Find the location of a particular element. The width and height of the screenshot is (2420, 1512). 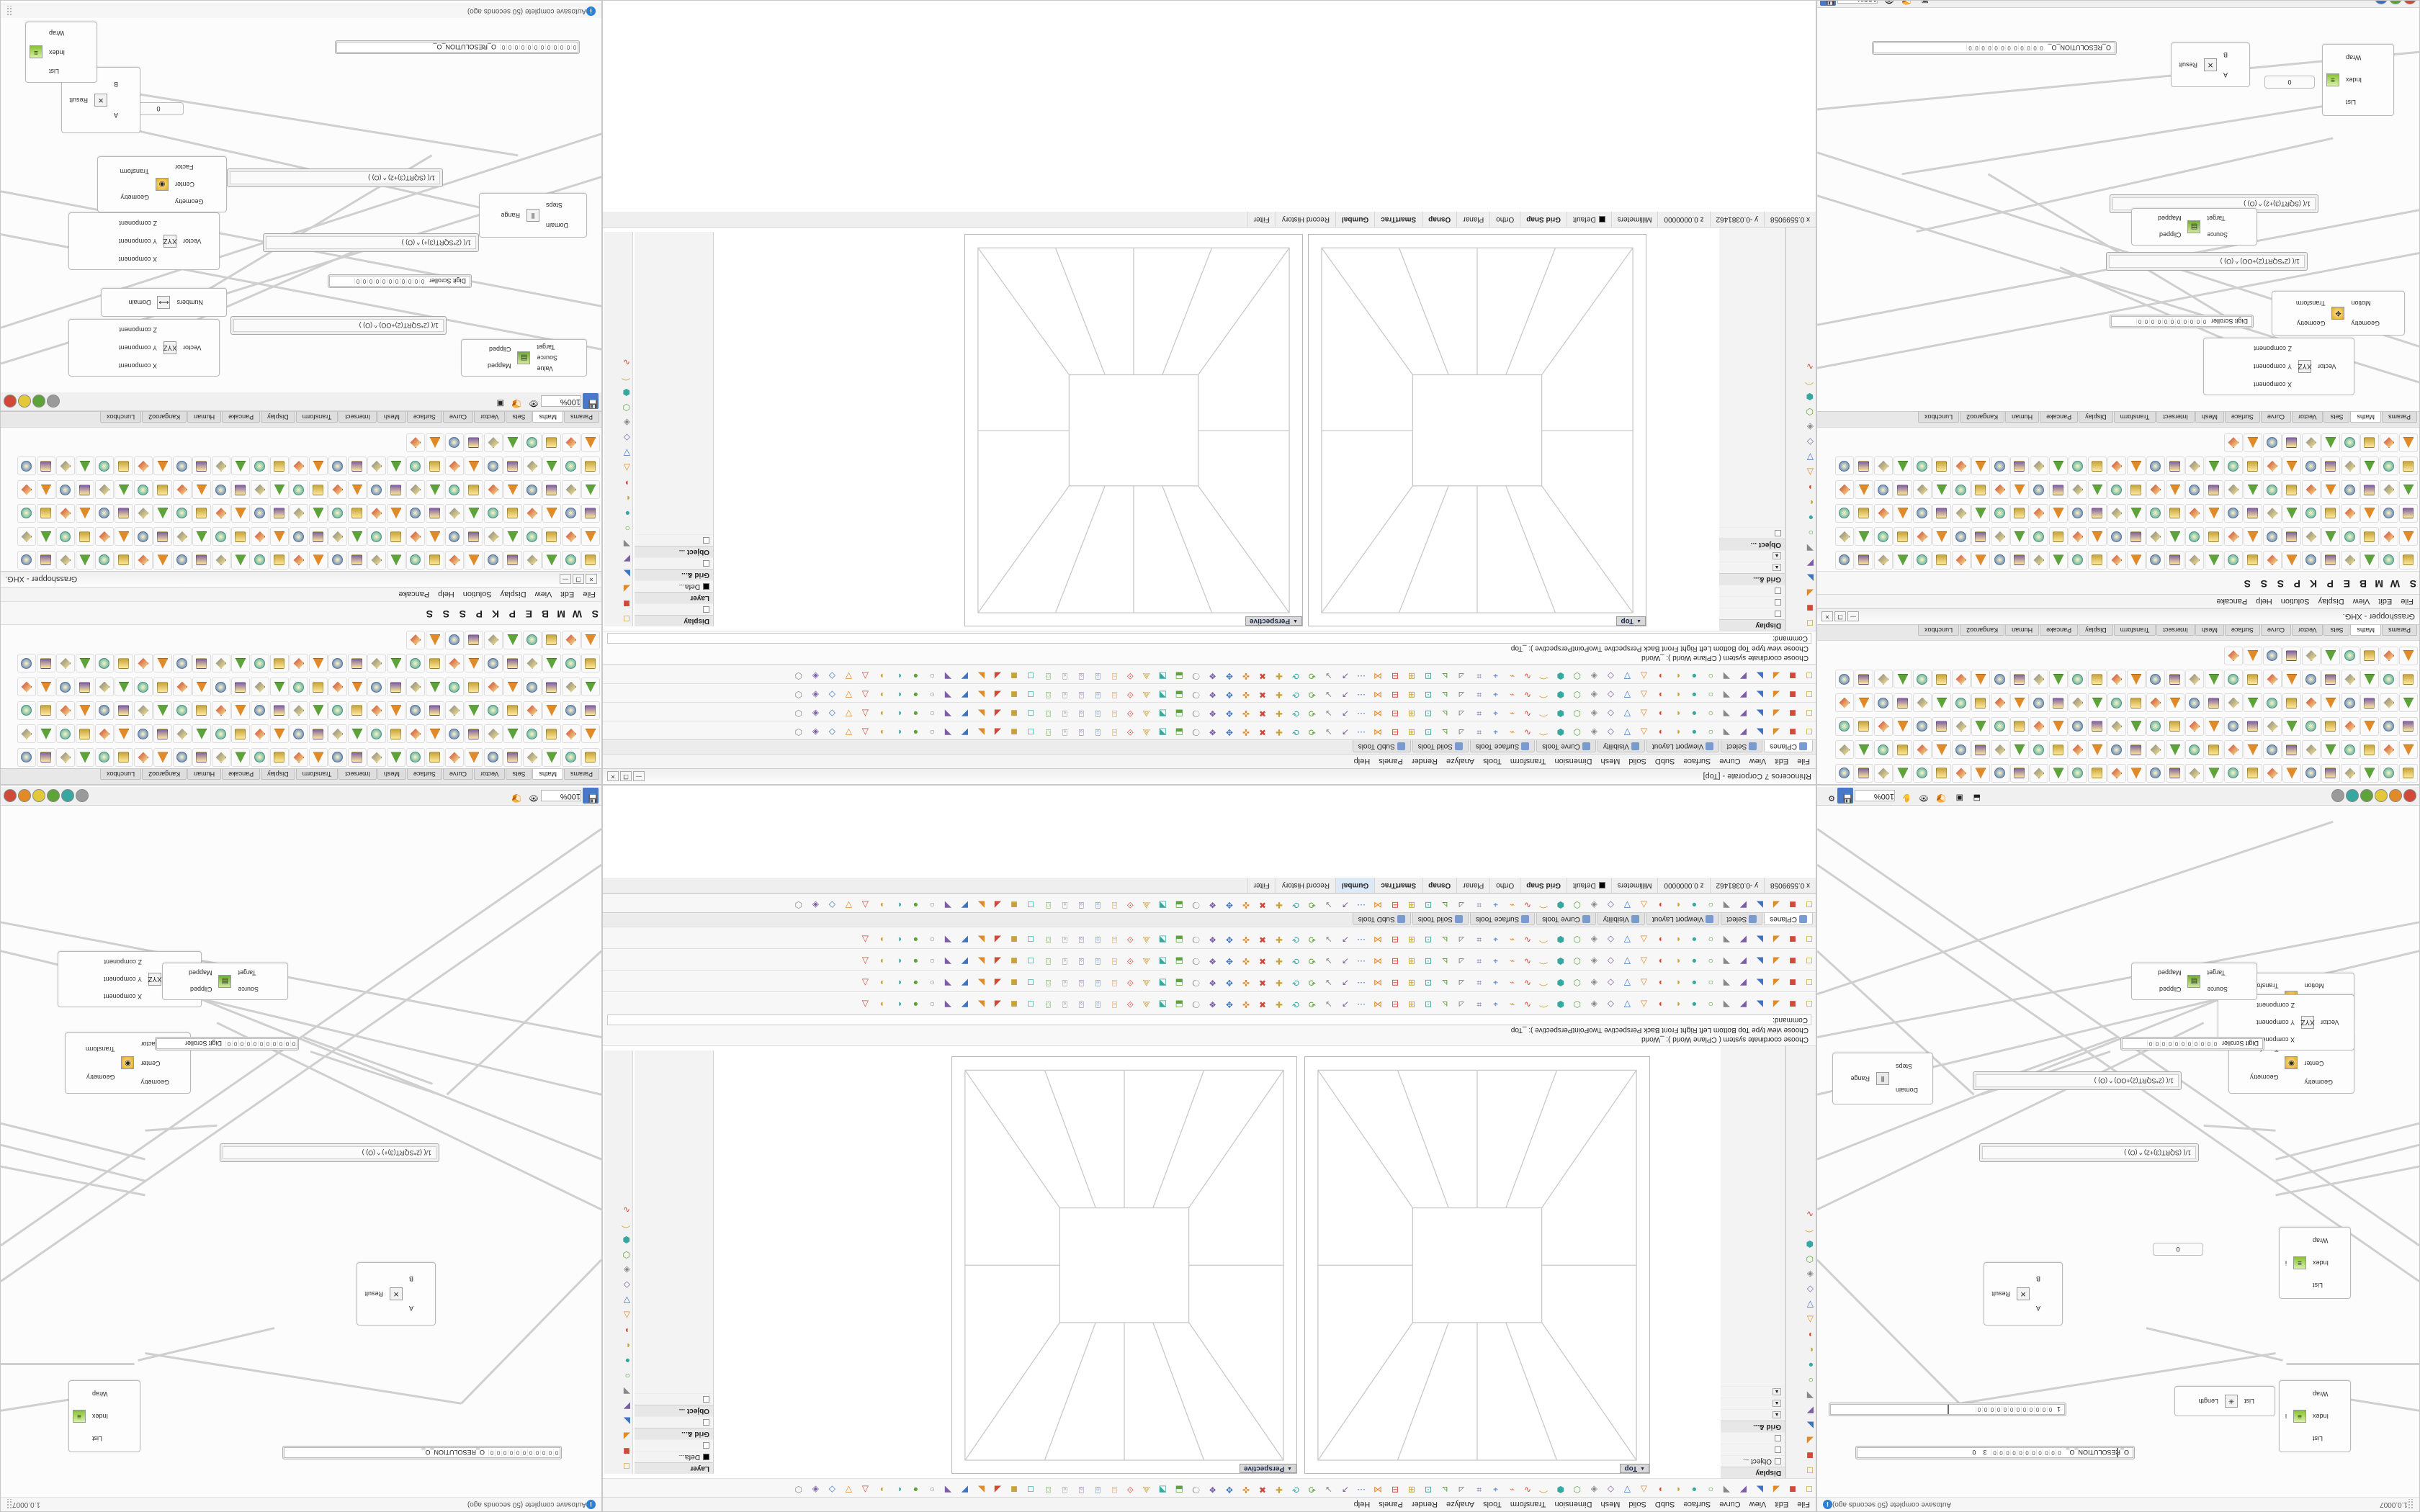

toolbar-icon: ◑ is located at coordinates (882, 1004).